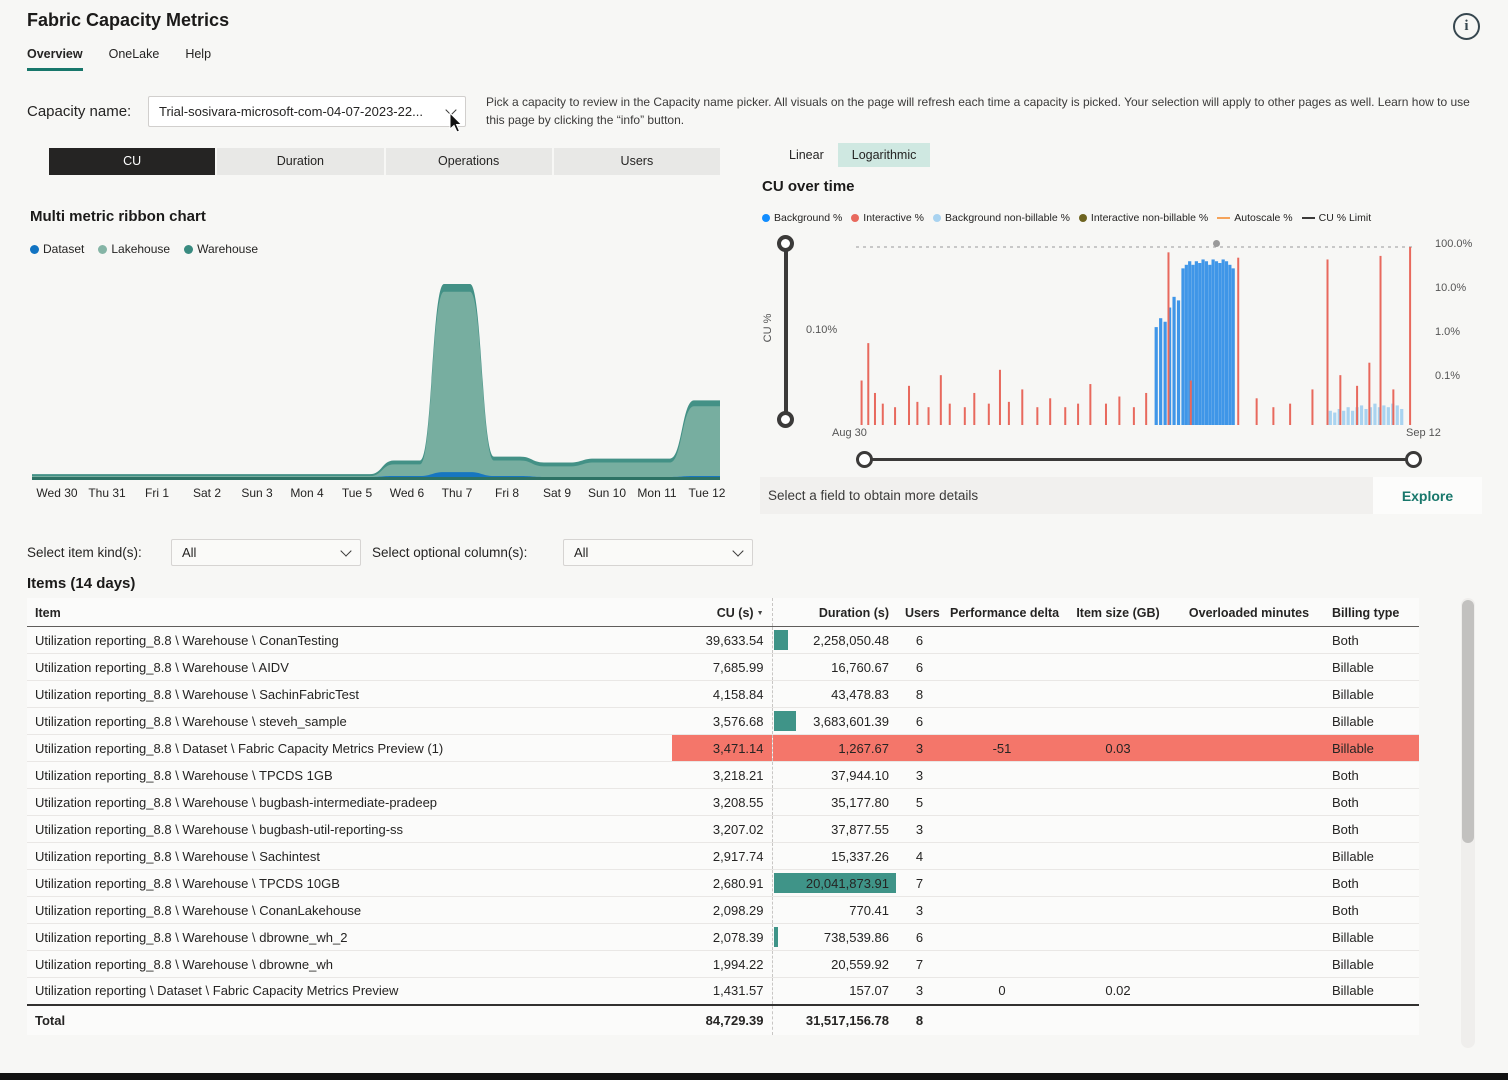 Image resolution: width=1508 pixels, height=1080 pixels. What do you see at coordinates (722, 612) in the screenshot?
I see `column-header-cu: CU (s) ▼` at bounding box center [722, 612].